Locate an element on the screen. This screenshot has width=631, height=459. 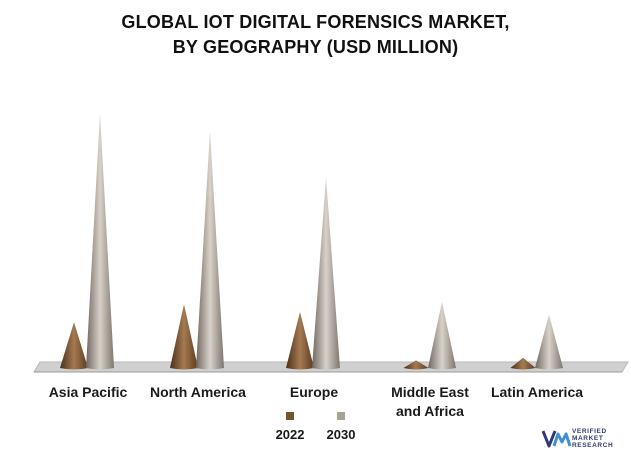
legend-item-2030: 2030 is located at coordinates (341, 427).